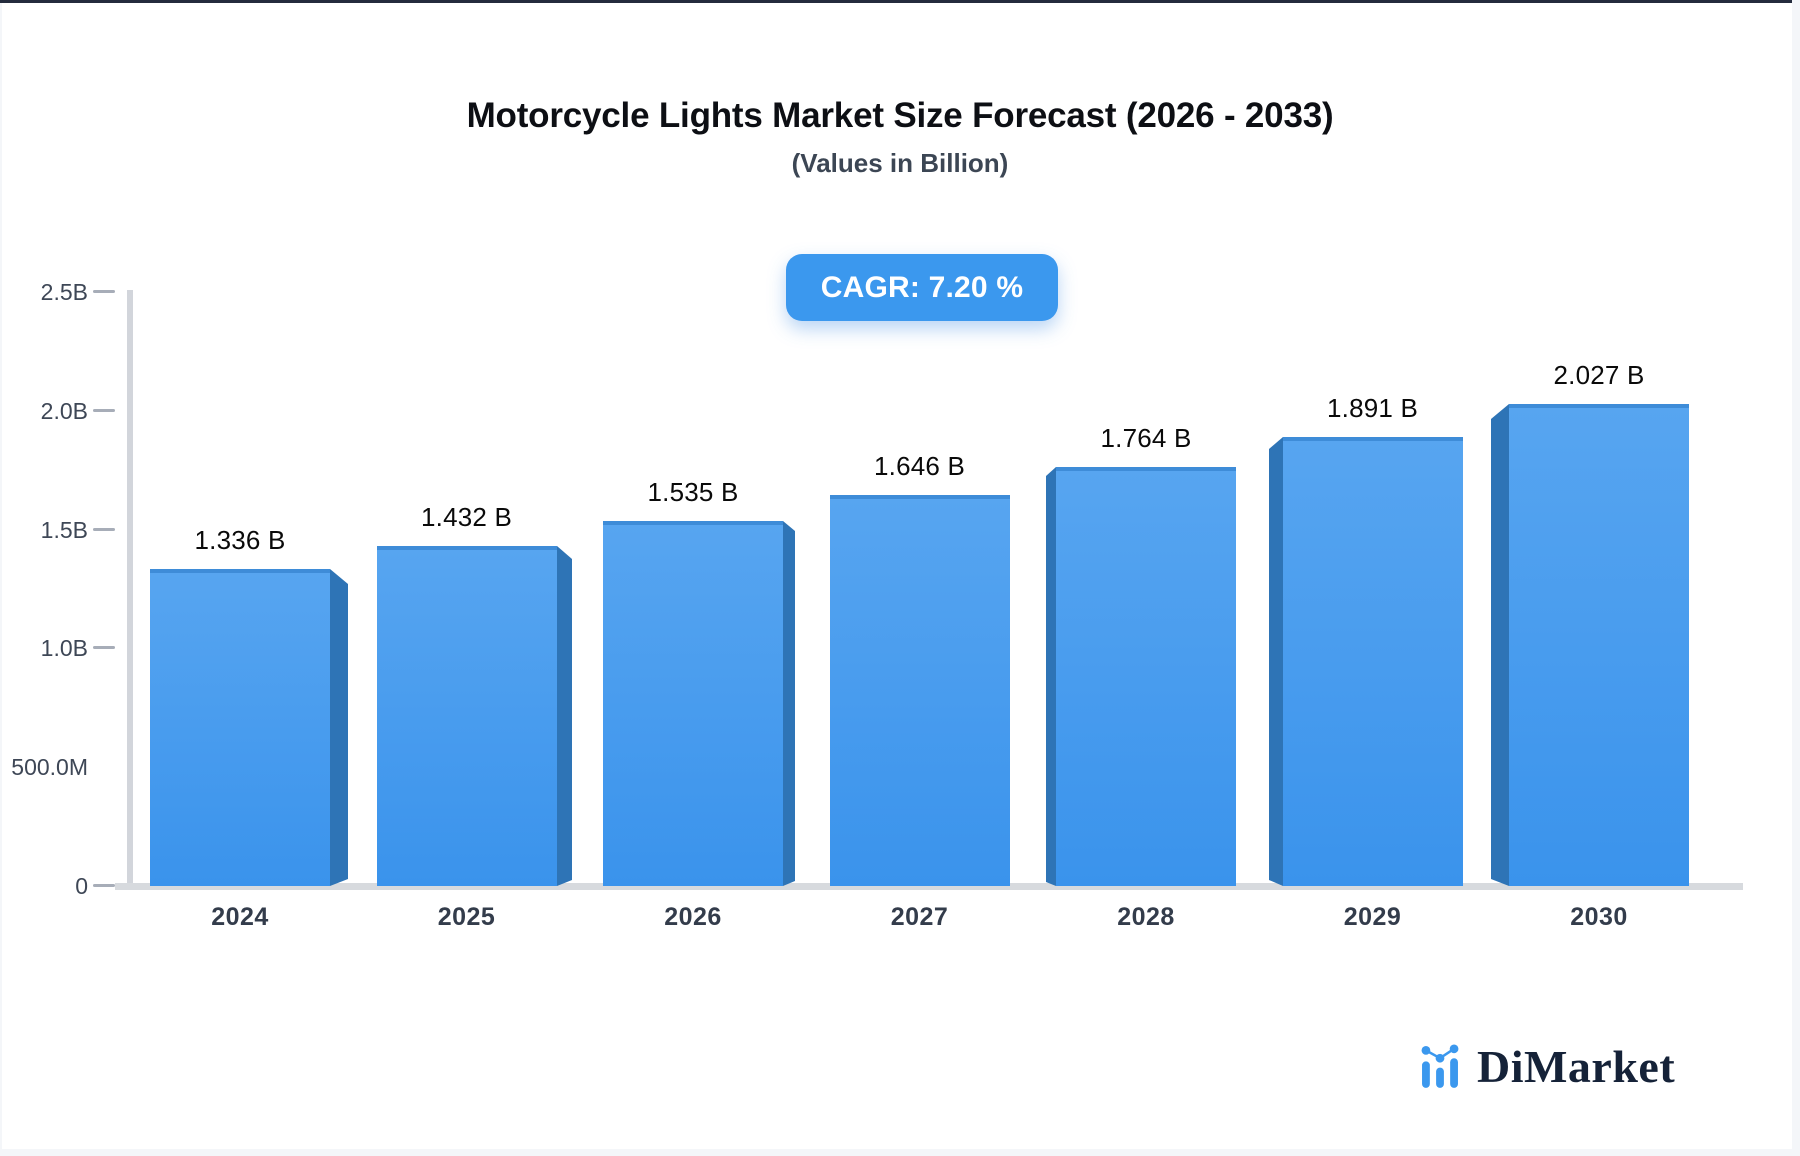  What do you see at coordinates (1576, 1066) in the screenshot?
I see `brand-name: DiMarket` at bounding box center [1576, 1066].